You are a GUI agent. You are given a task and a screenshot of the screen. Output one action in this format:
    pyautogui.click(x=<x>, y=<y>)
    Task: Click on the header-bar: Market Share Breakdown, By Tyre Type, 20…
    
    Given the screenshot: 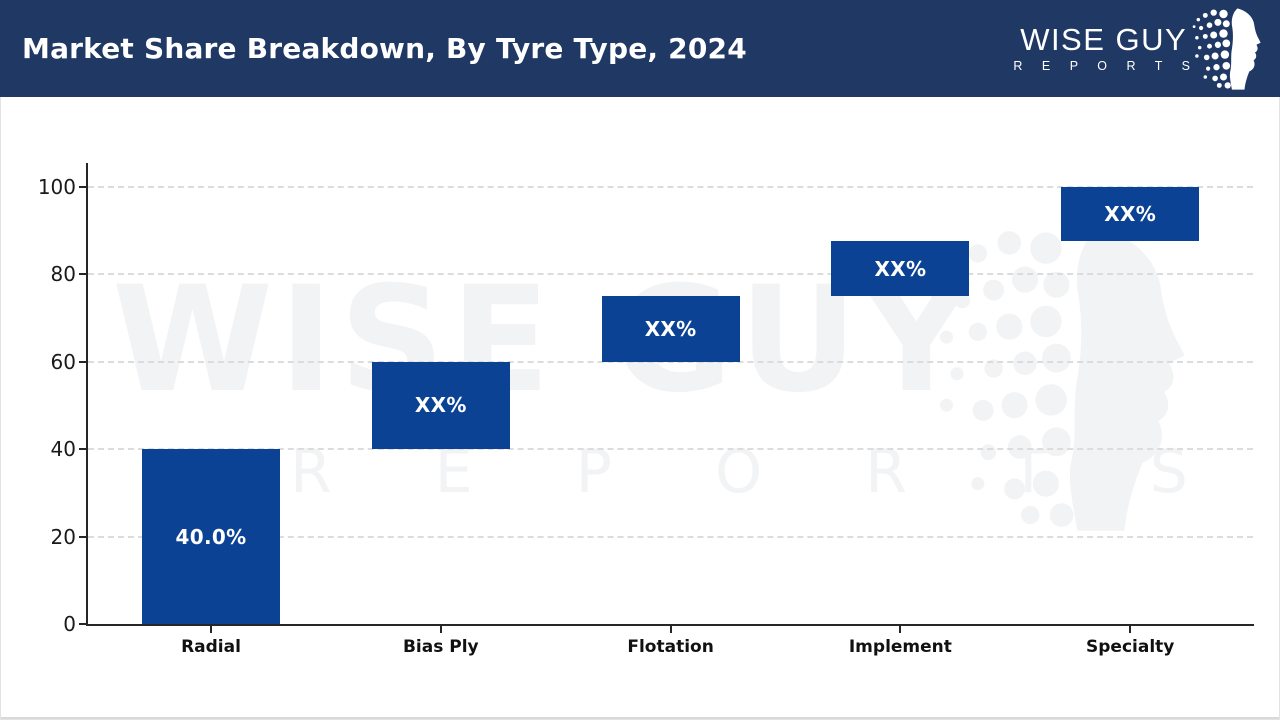 What is the action you would take?
    pyautogui.click(x=640, y=48)
    